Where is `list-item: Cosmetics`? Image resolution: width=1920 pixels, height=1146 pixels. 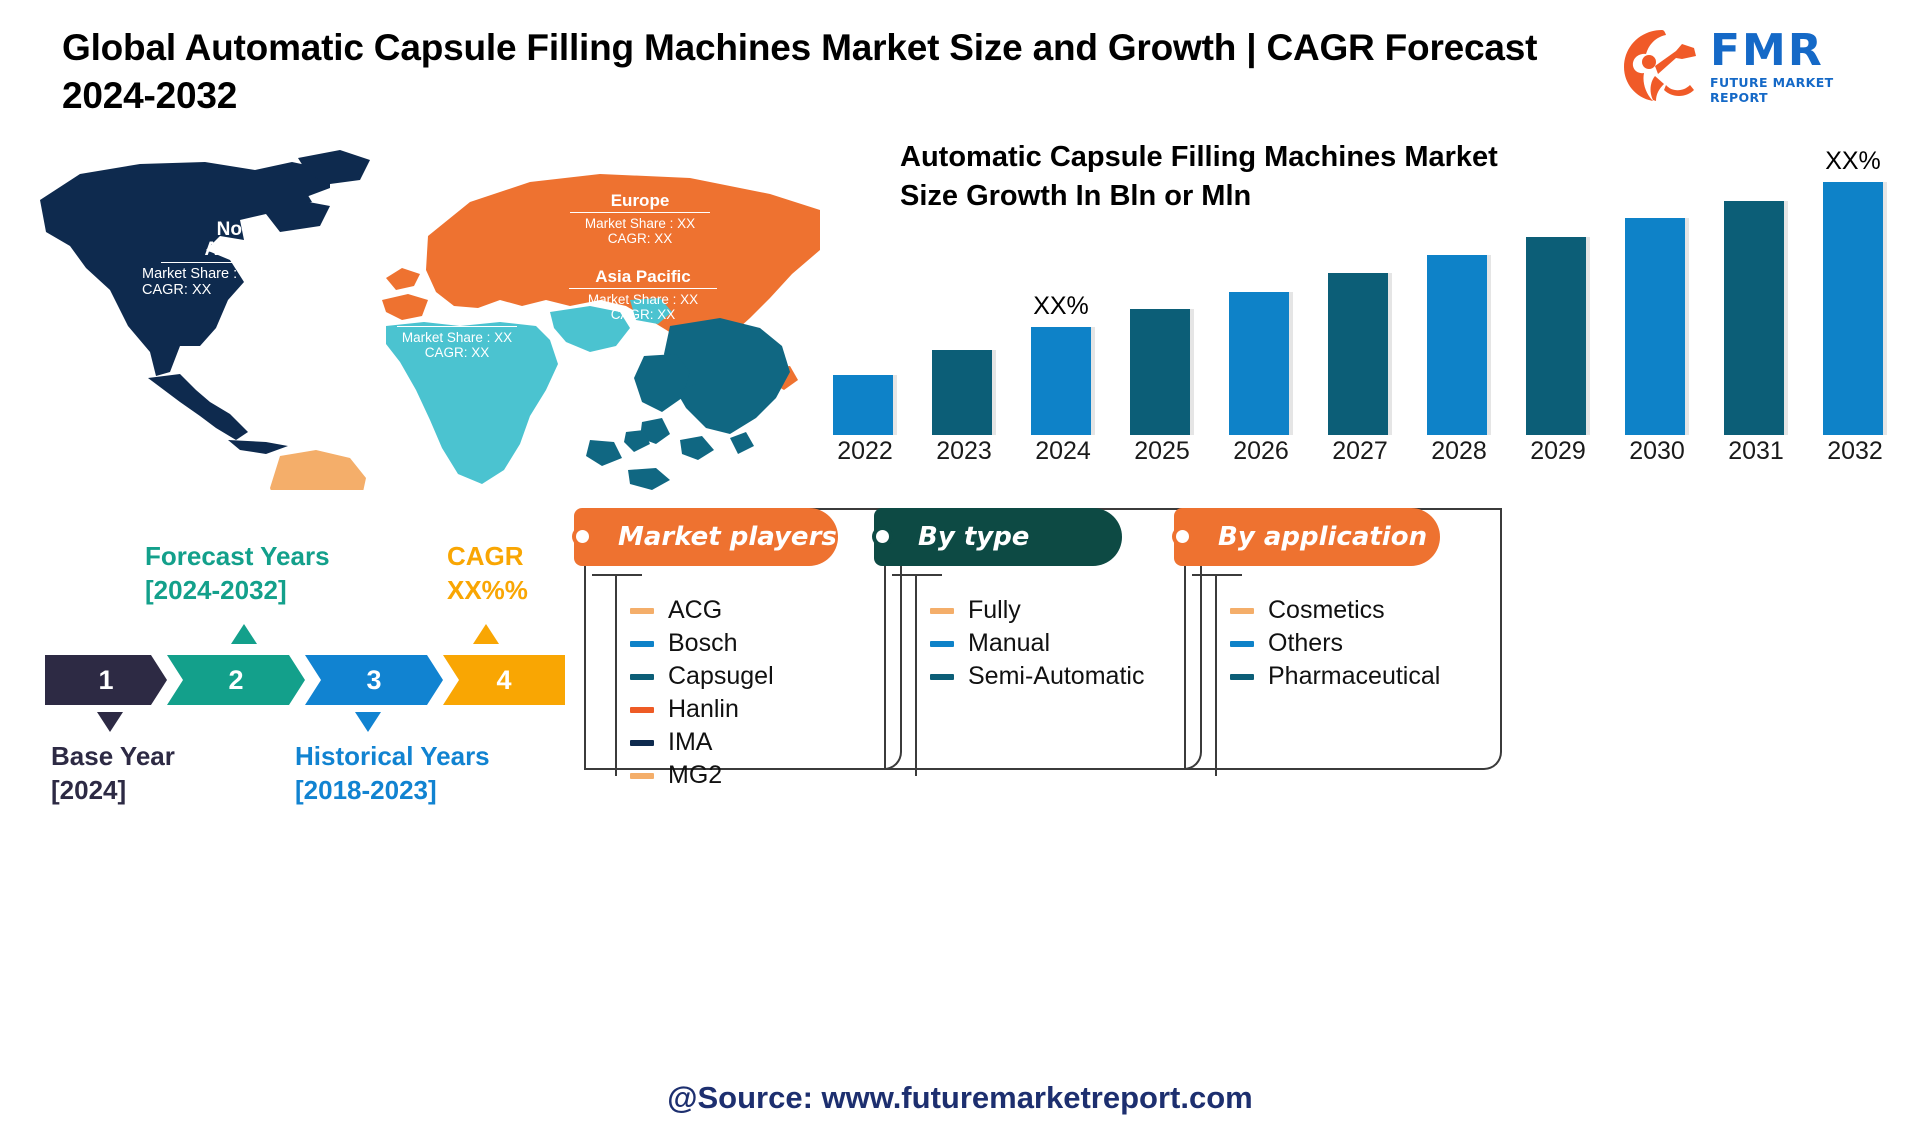
list-item: Cosmetics is located at coordinates (1365, 610).